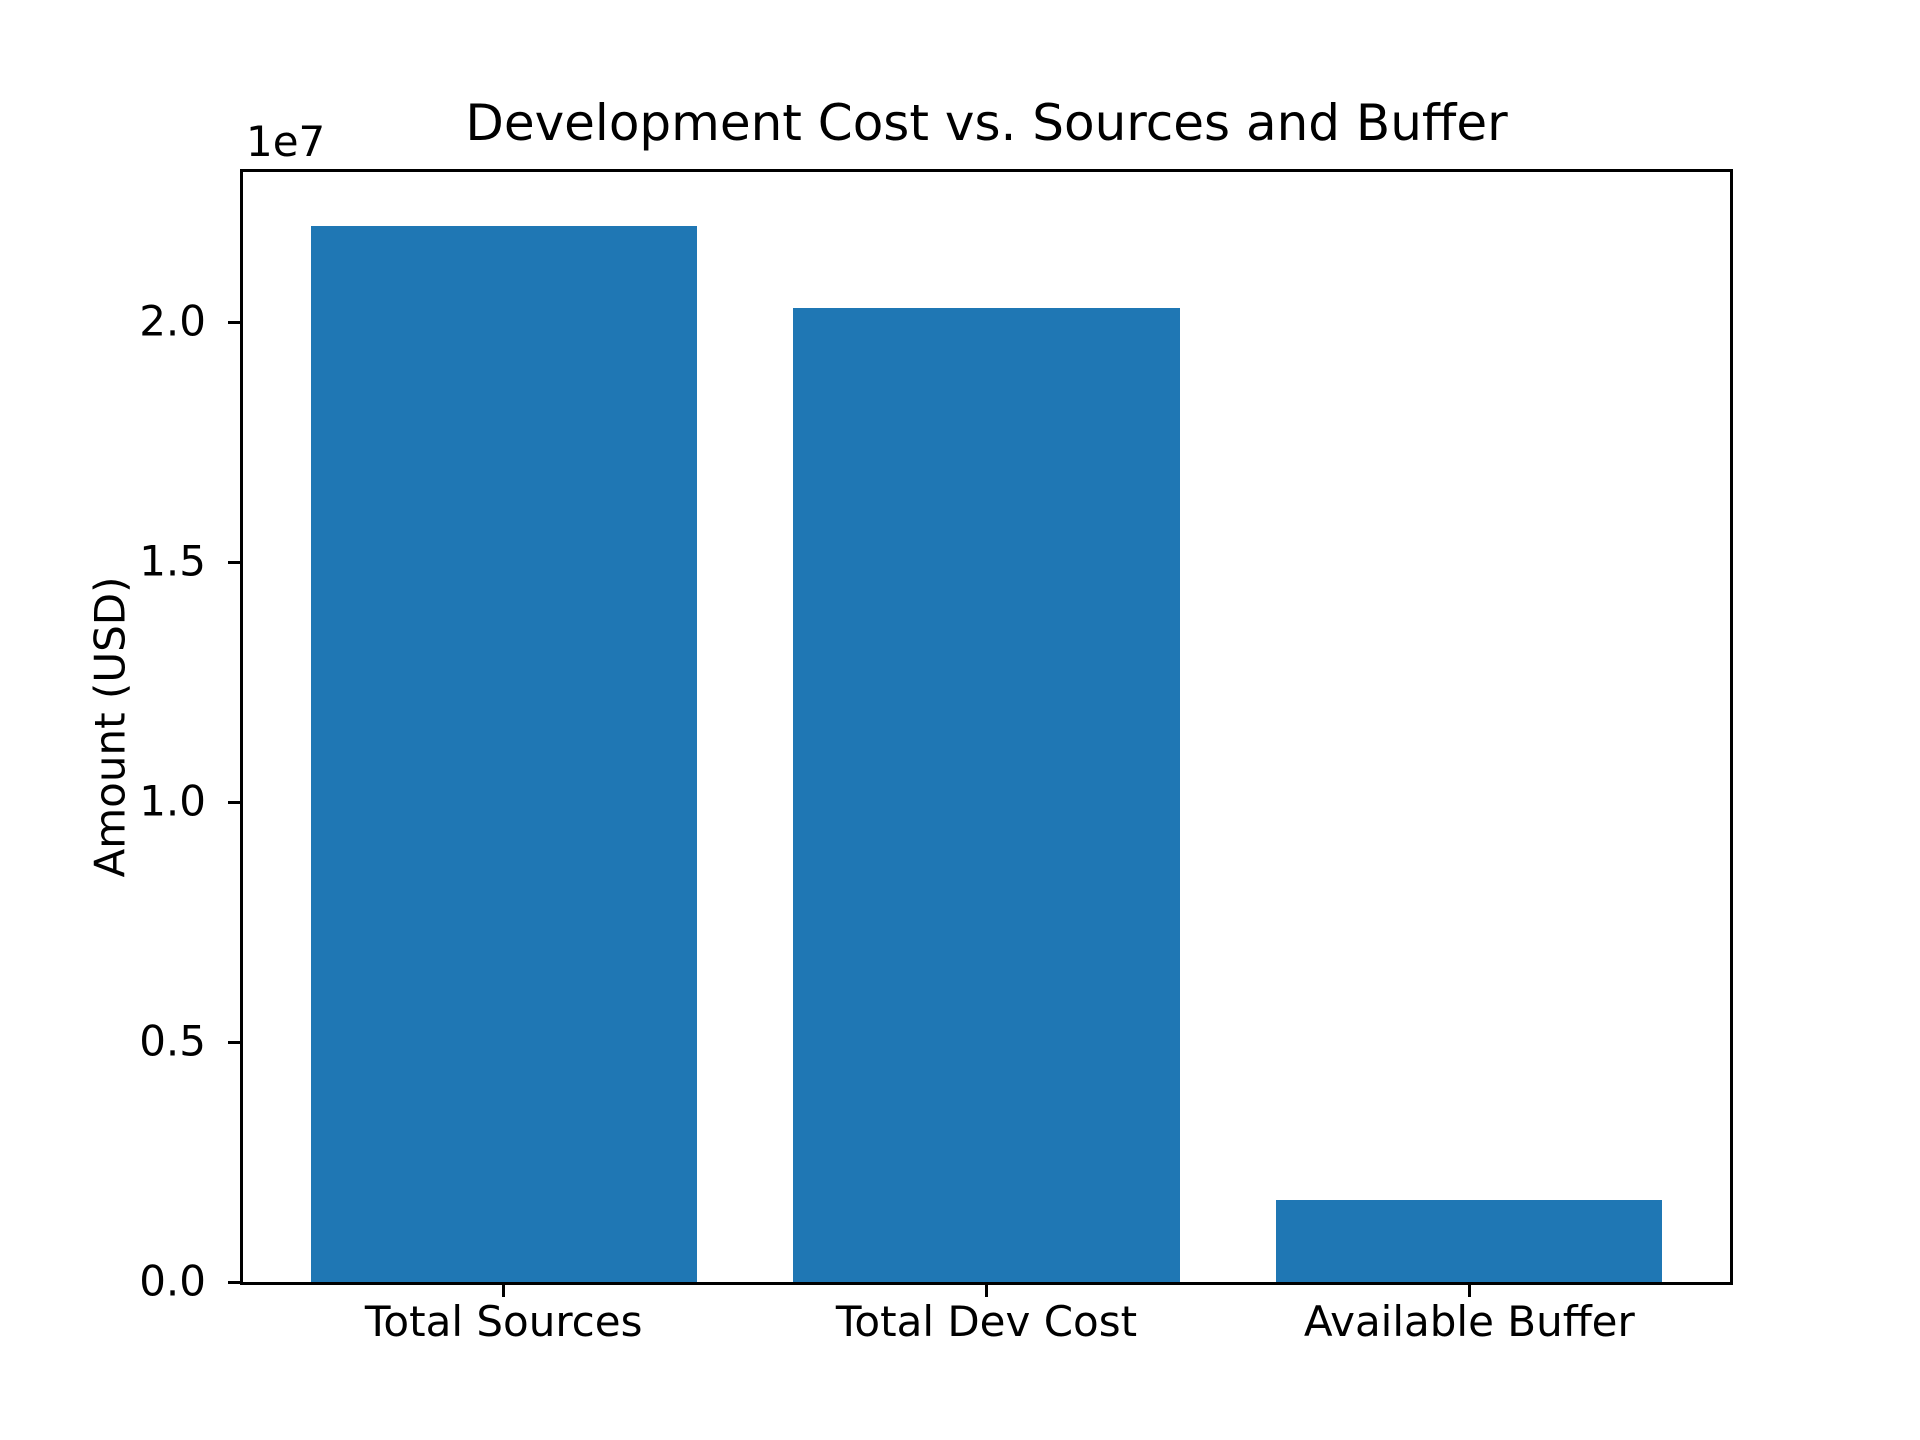 Image resolution: width=1920 pixels, height=1440 pixels. What do you see at coordinates (172, 1281) in the screenshot?
I see `y-tick-label: 0.0` at bounding box center [172, 1281].